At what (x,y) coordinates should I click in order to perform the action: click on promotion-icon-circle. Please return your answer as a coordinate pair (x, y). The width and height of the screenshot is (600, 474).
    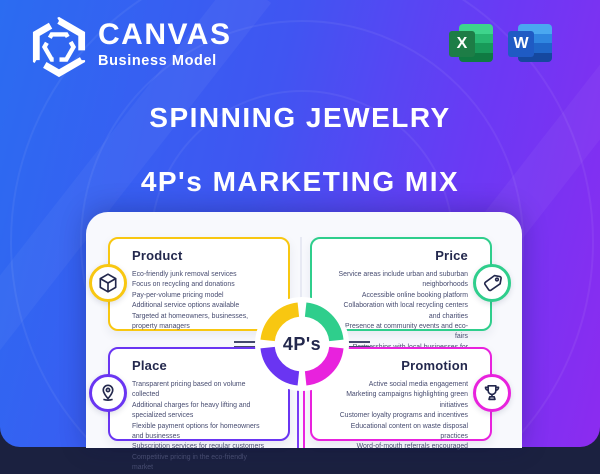
    Looking at the image, I should click on (492, 393).